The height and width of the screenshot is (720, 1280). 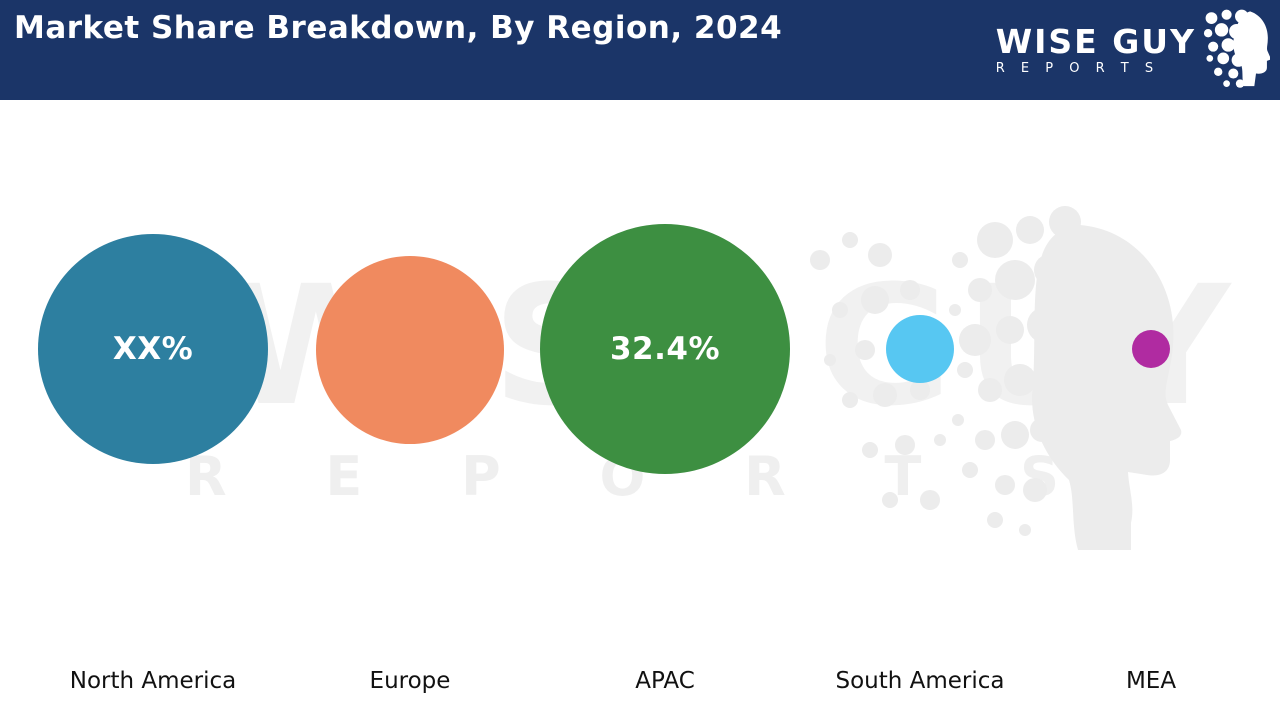 I want to click on watermark-head-icon, so click(x=996, y=378).